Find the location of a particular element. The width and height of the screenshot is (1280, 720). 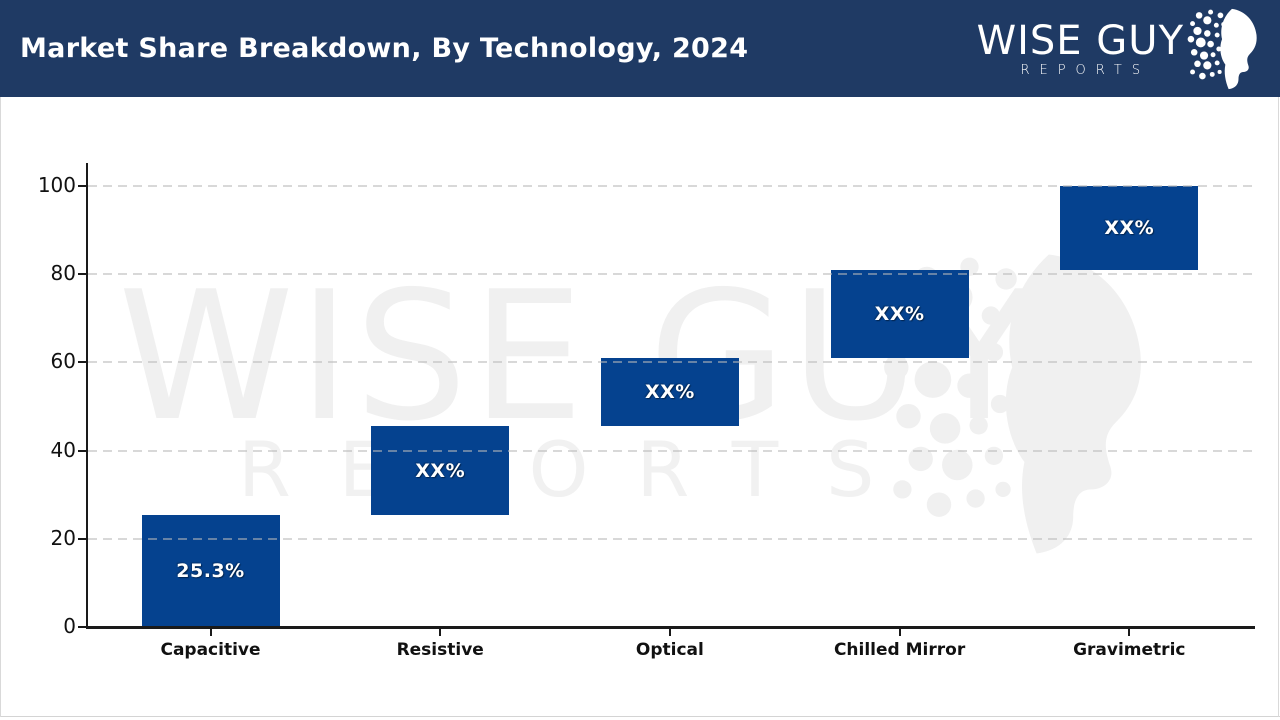

page-bottom-hairline is located at coordinates (640, 716).